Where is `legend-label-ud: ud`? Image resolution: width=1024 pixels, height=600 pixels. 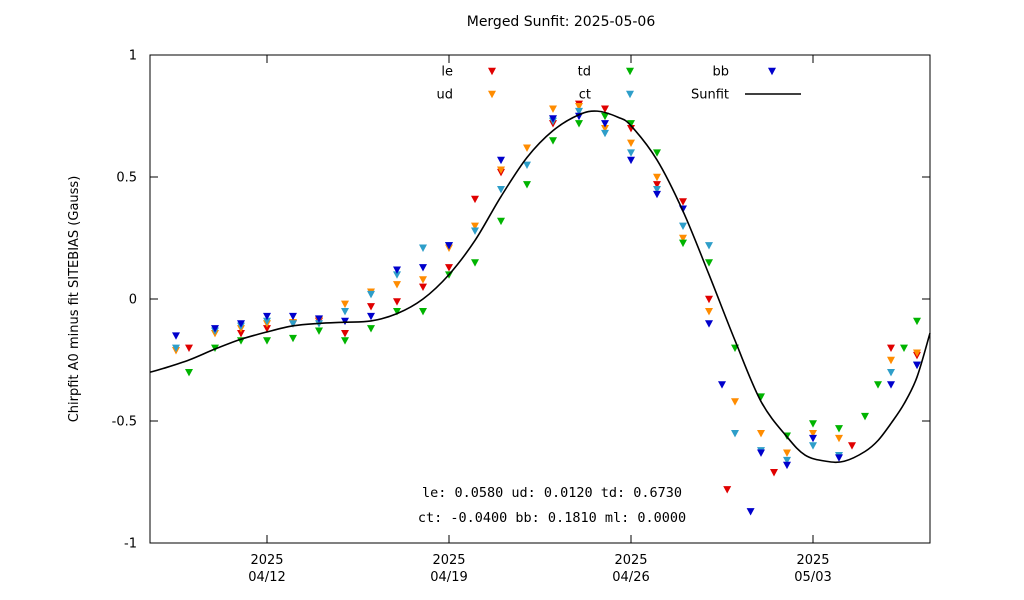 legend-label-ud: ud is located at coordinates (445, 95).